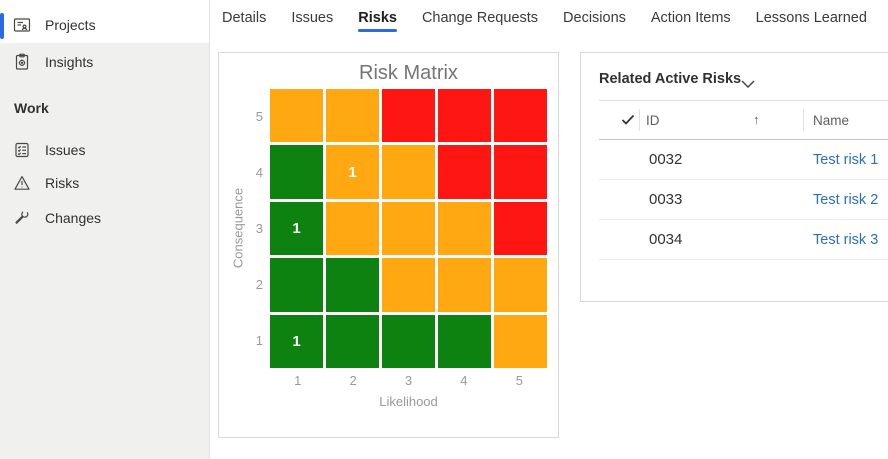 Image resolution: width=888 pixels, height=459 pixels. Describe the element at coordinates (104, 183) in the screenshot. I see `sidebar-item-risks: Risks` at that location.